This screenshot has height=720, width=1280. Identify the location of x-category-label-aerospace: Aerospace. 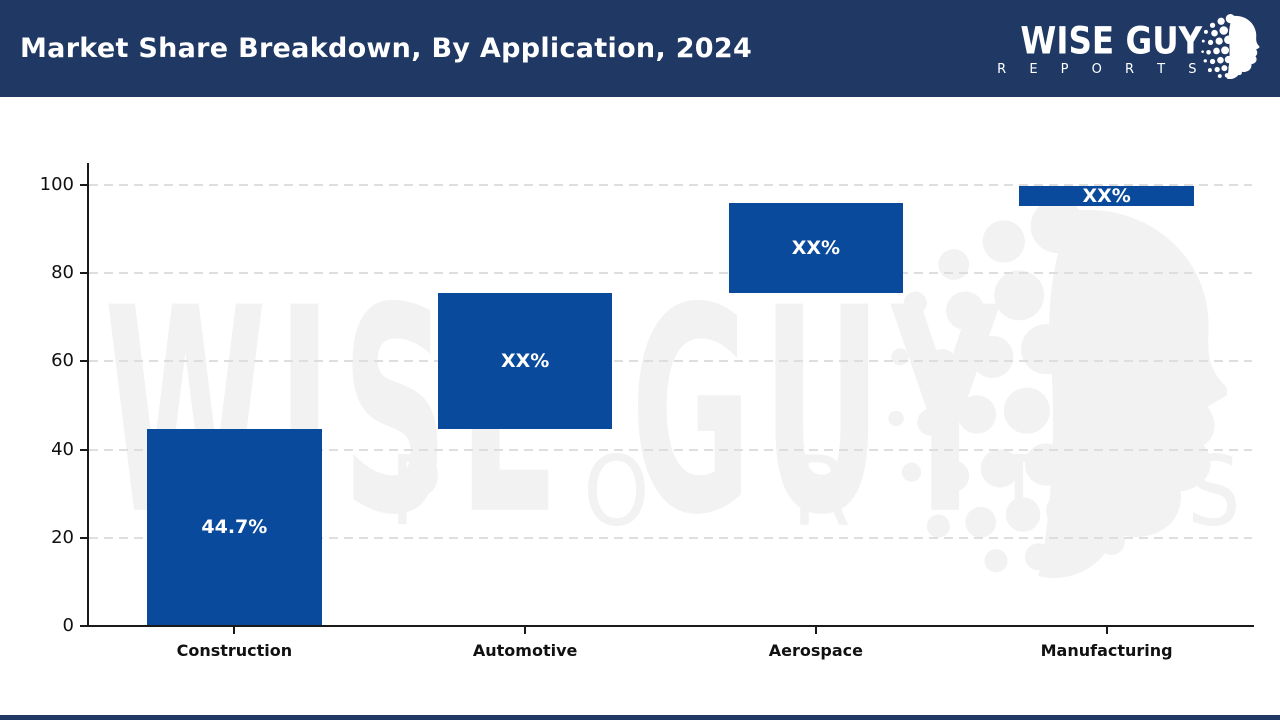
(815, 650).